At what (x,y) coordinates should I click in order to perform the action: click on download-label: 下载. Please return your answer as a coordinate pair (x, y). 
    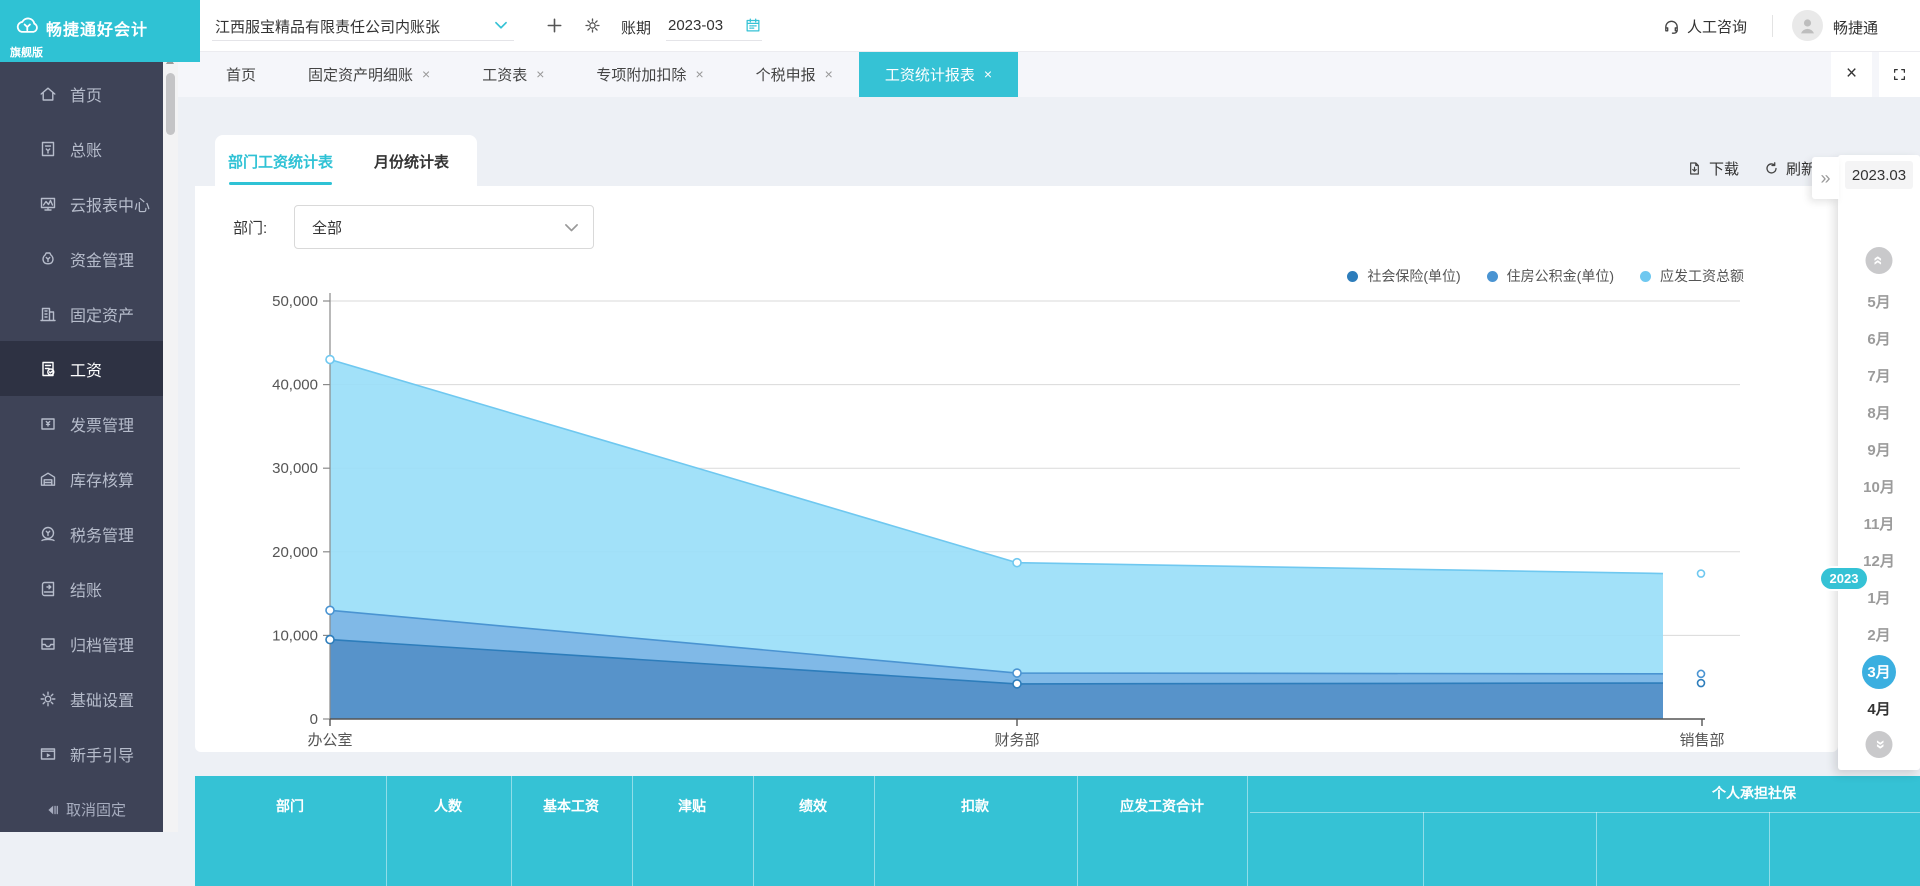
    Looking at the image, I should click on (1723, 169).